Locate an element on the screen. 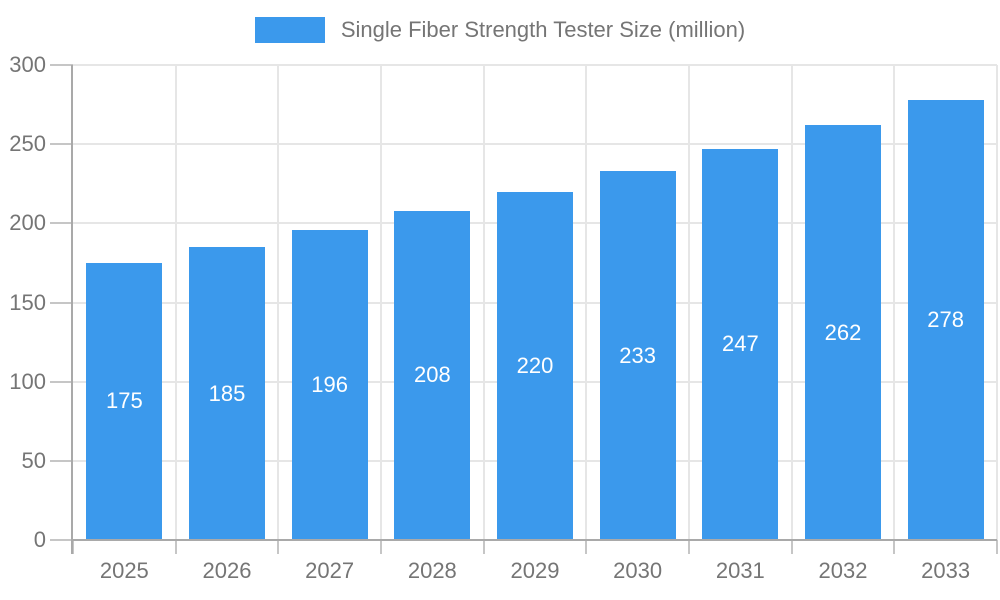 This screenshot has height=600, width=1000. y-axis-label: 300 is located at coordinates (27, 64).